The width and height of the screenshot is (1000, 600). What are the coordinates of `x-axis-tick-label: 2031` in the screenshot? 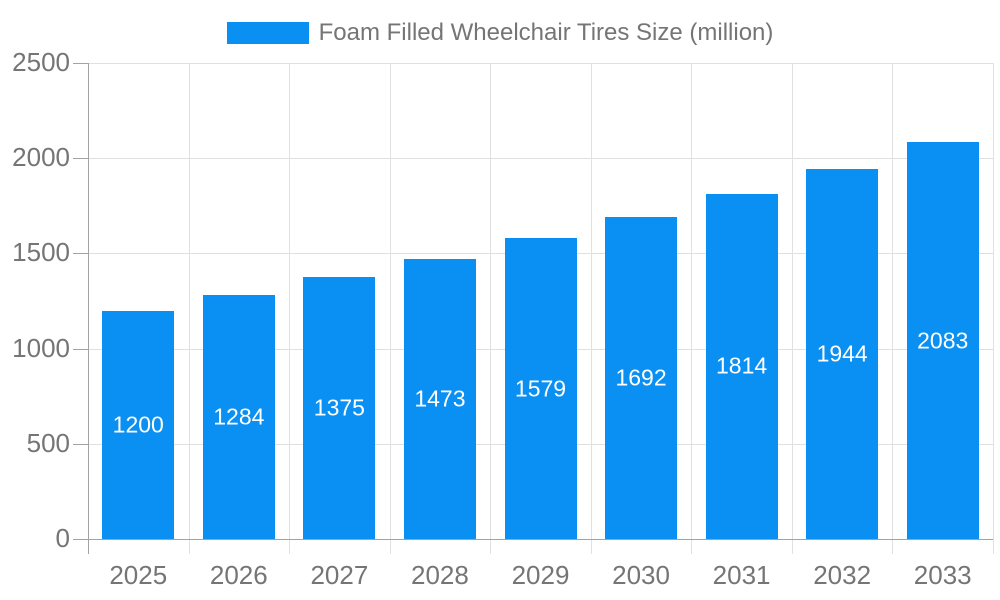 It's located at (741, 575).